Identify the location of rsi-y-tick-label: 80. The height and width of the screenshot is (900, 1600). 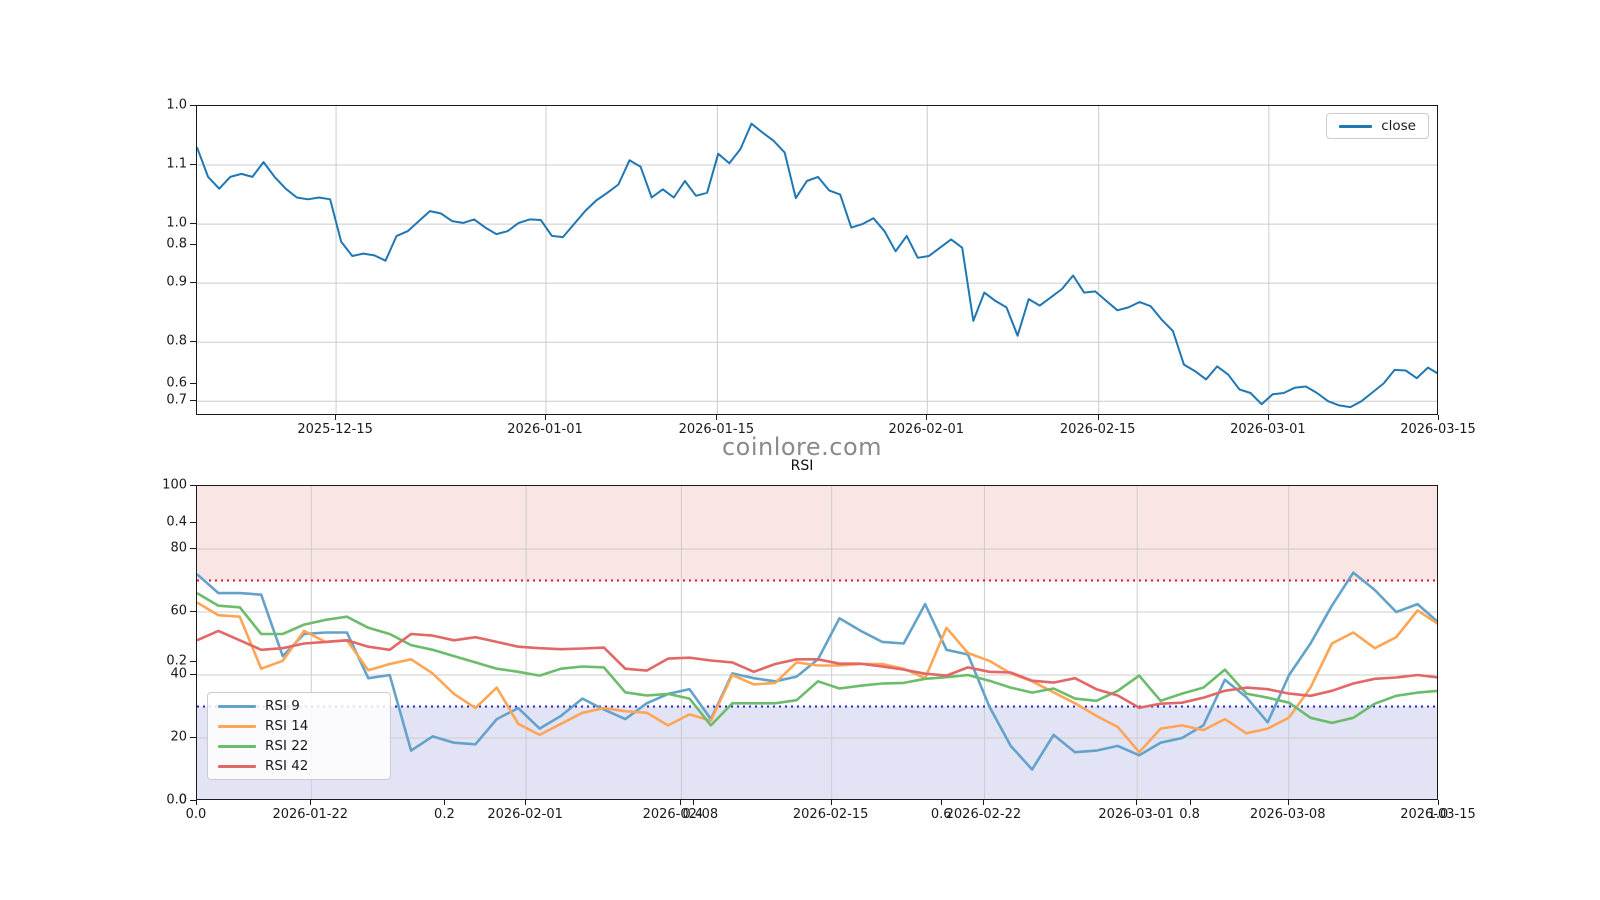
(178, 548).